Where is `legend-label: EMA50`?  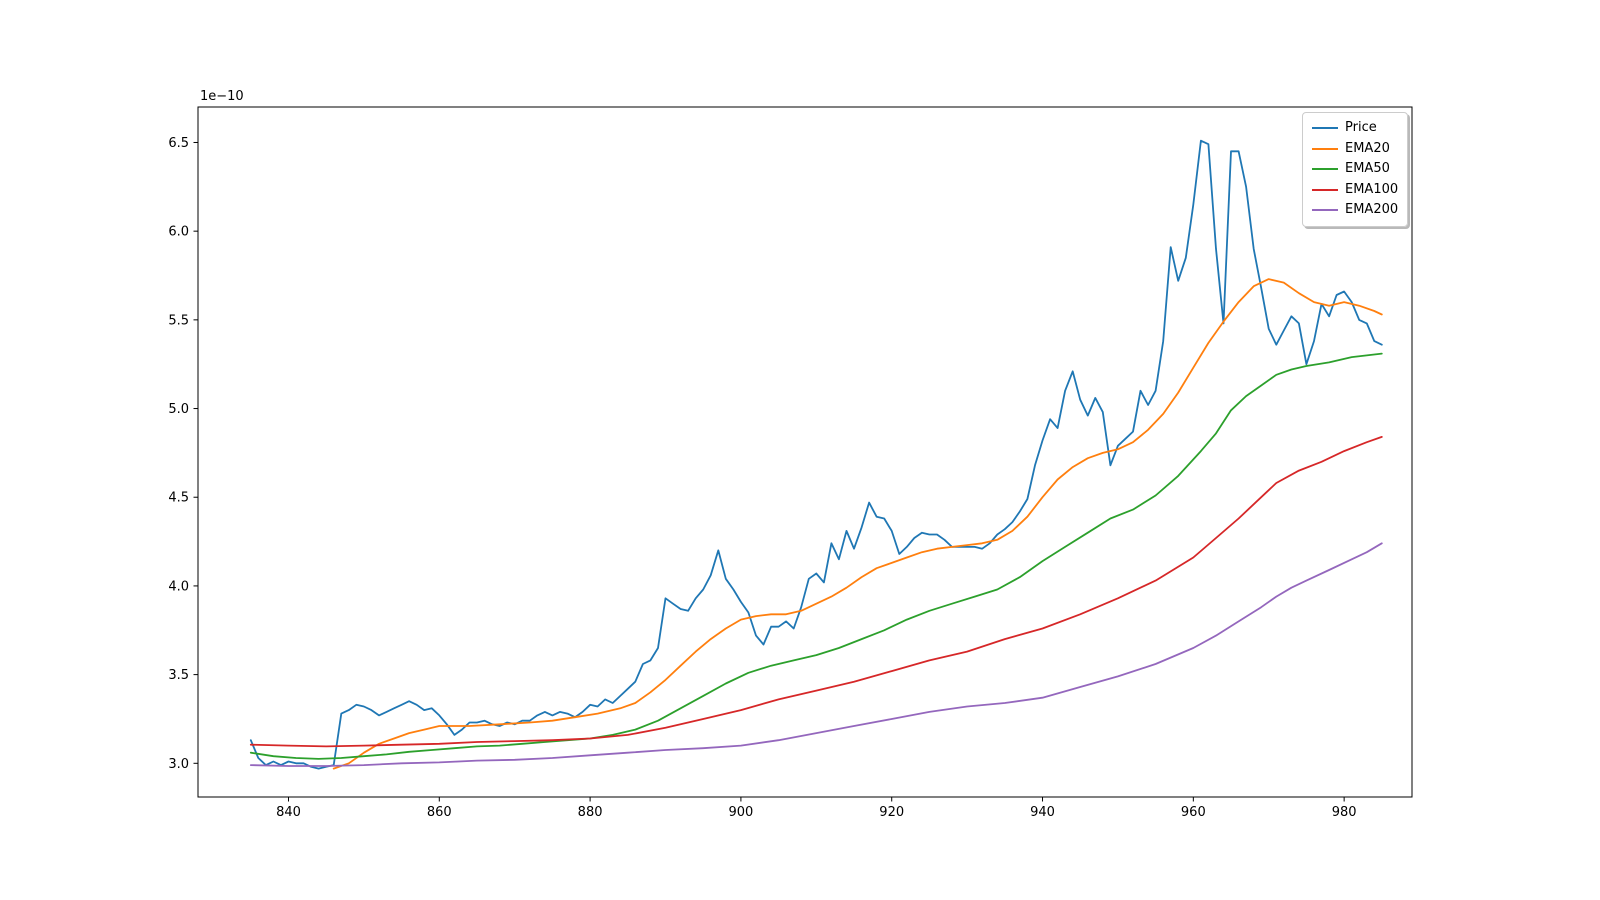 legend-label: EMA50 is located at coordinates (1367, 168).